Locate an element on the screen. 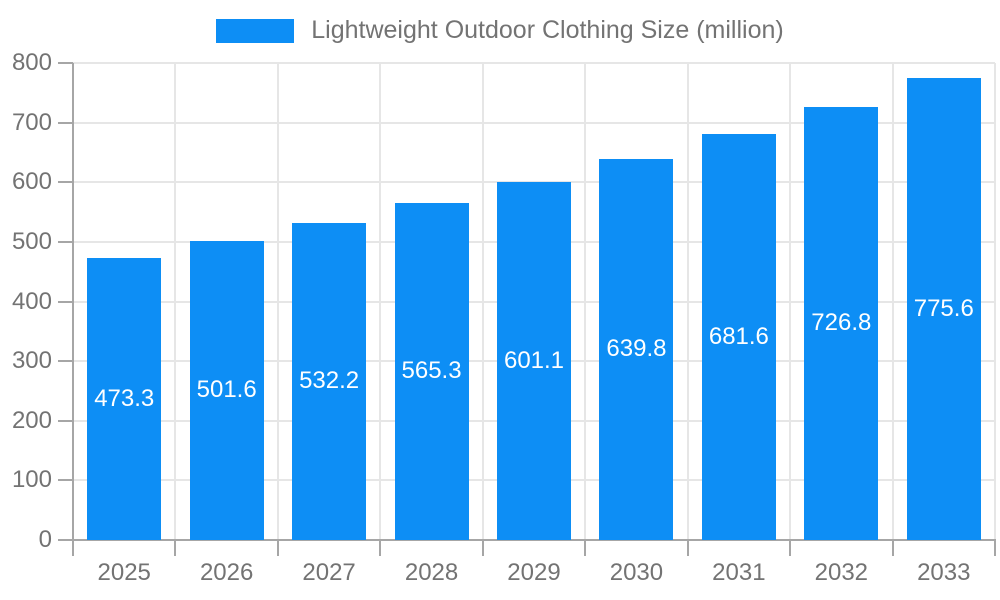 The width and height of the screenshot is (1000, 600). bar-2027 is located at coordinates (329, 381).